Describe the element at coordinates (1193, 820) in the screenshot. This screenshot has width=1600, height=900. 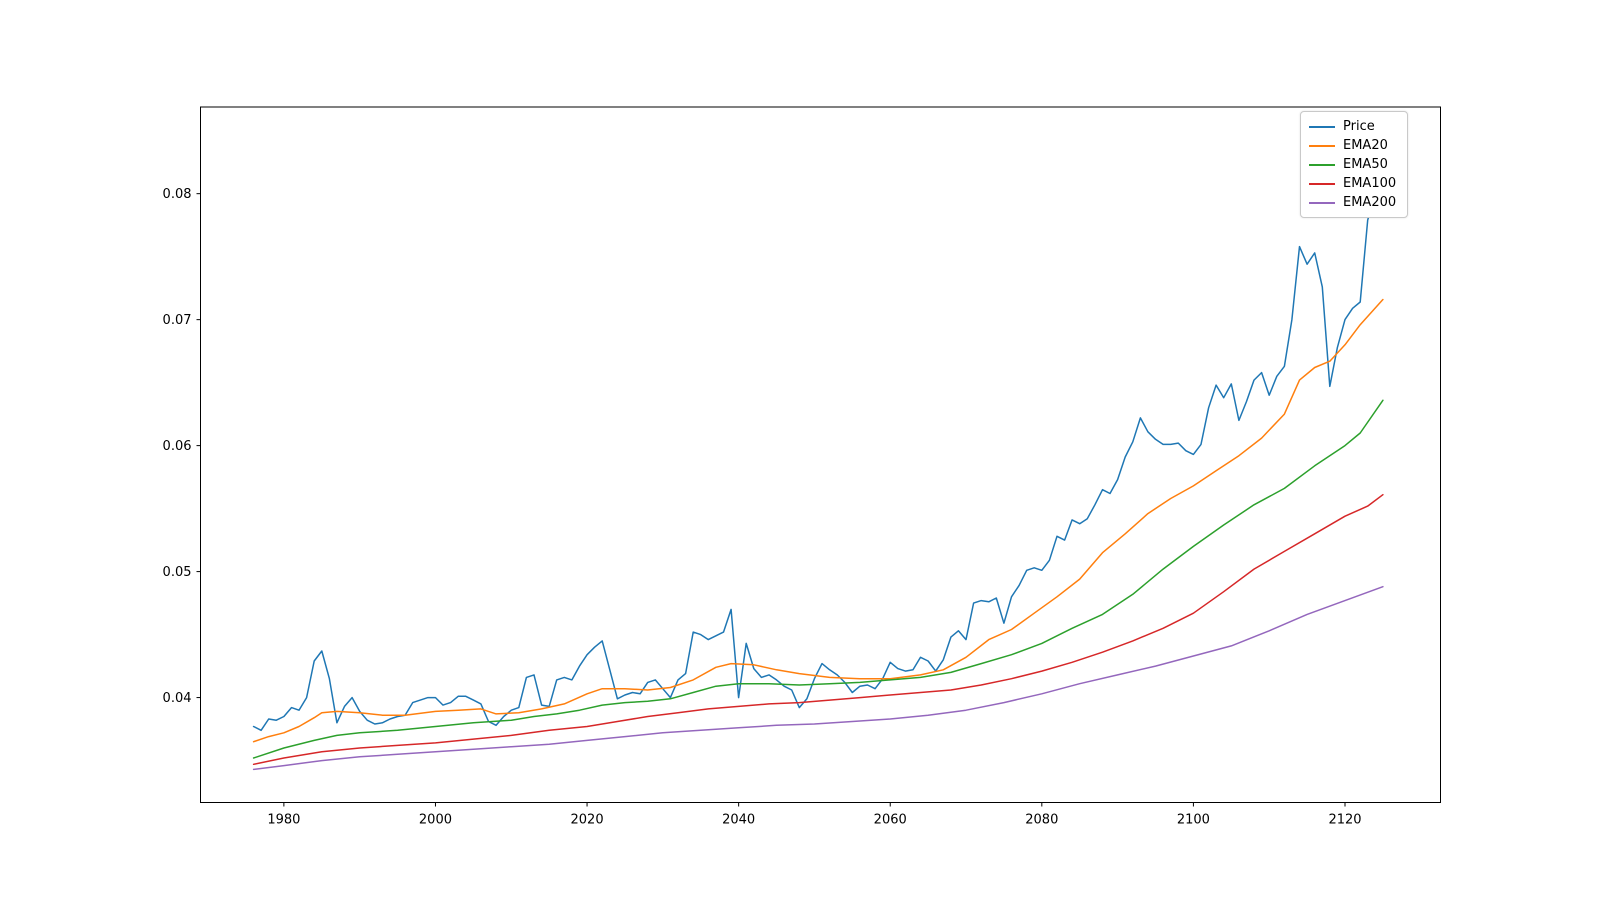
I see `x-tick-label: 2100` at that location.